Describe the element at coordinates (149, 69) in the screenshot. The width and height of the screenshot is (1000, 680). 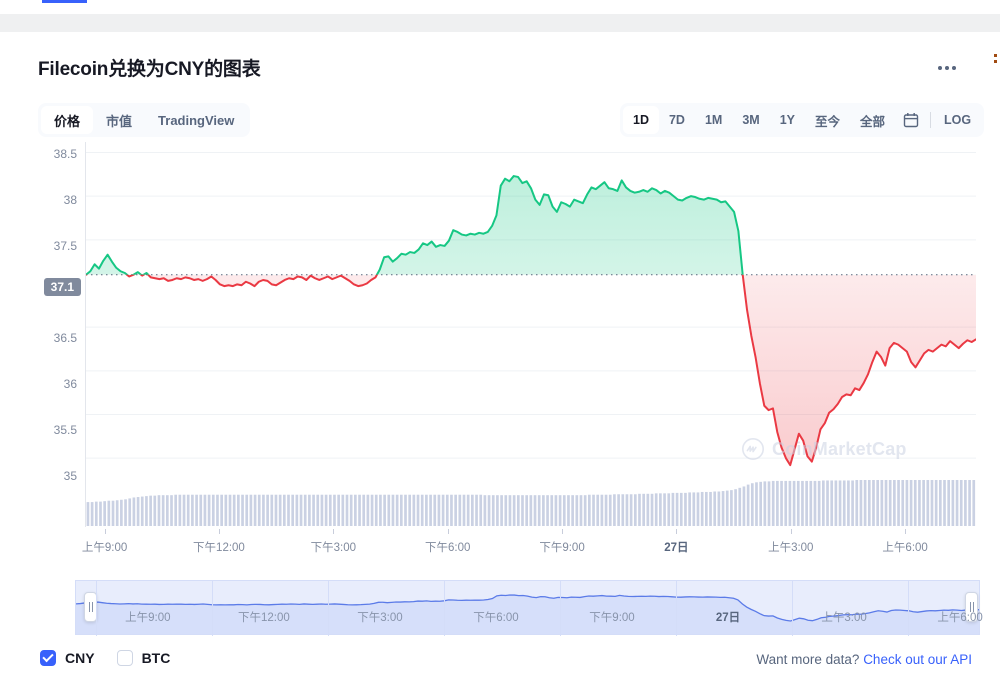
I see `page-title: Filecoin兑换为CNY的图表` at that location.